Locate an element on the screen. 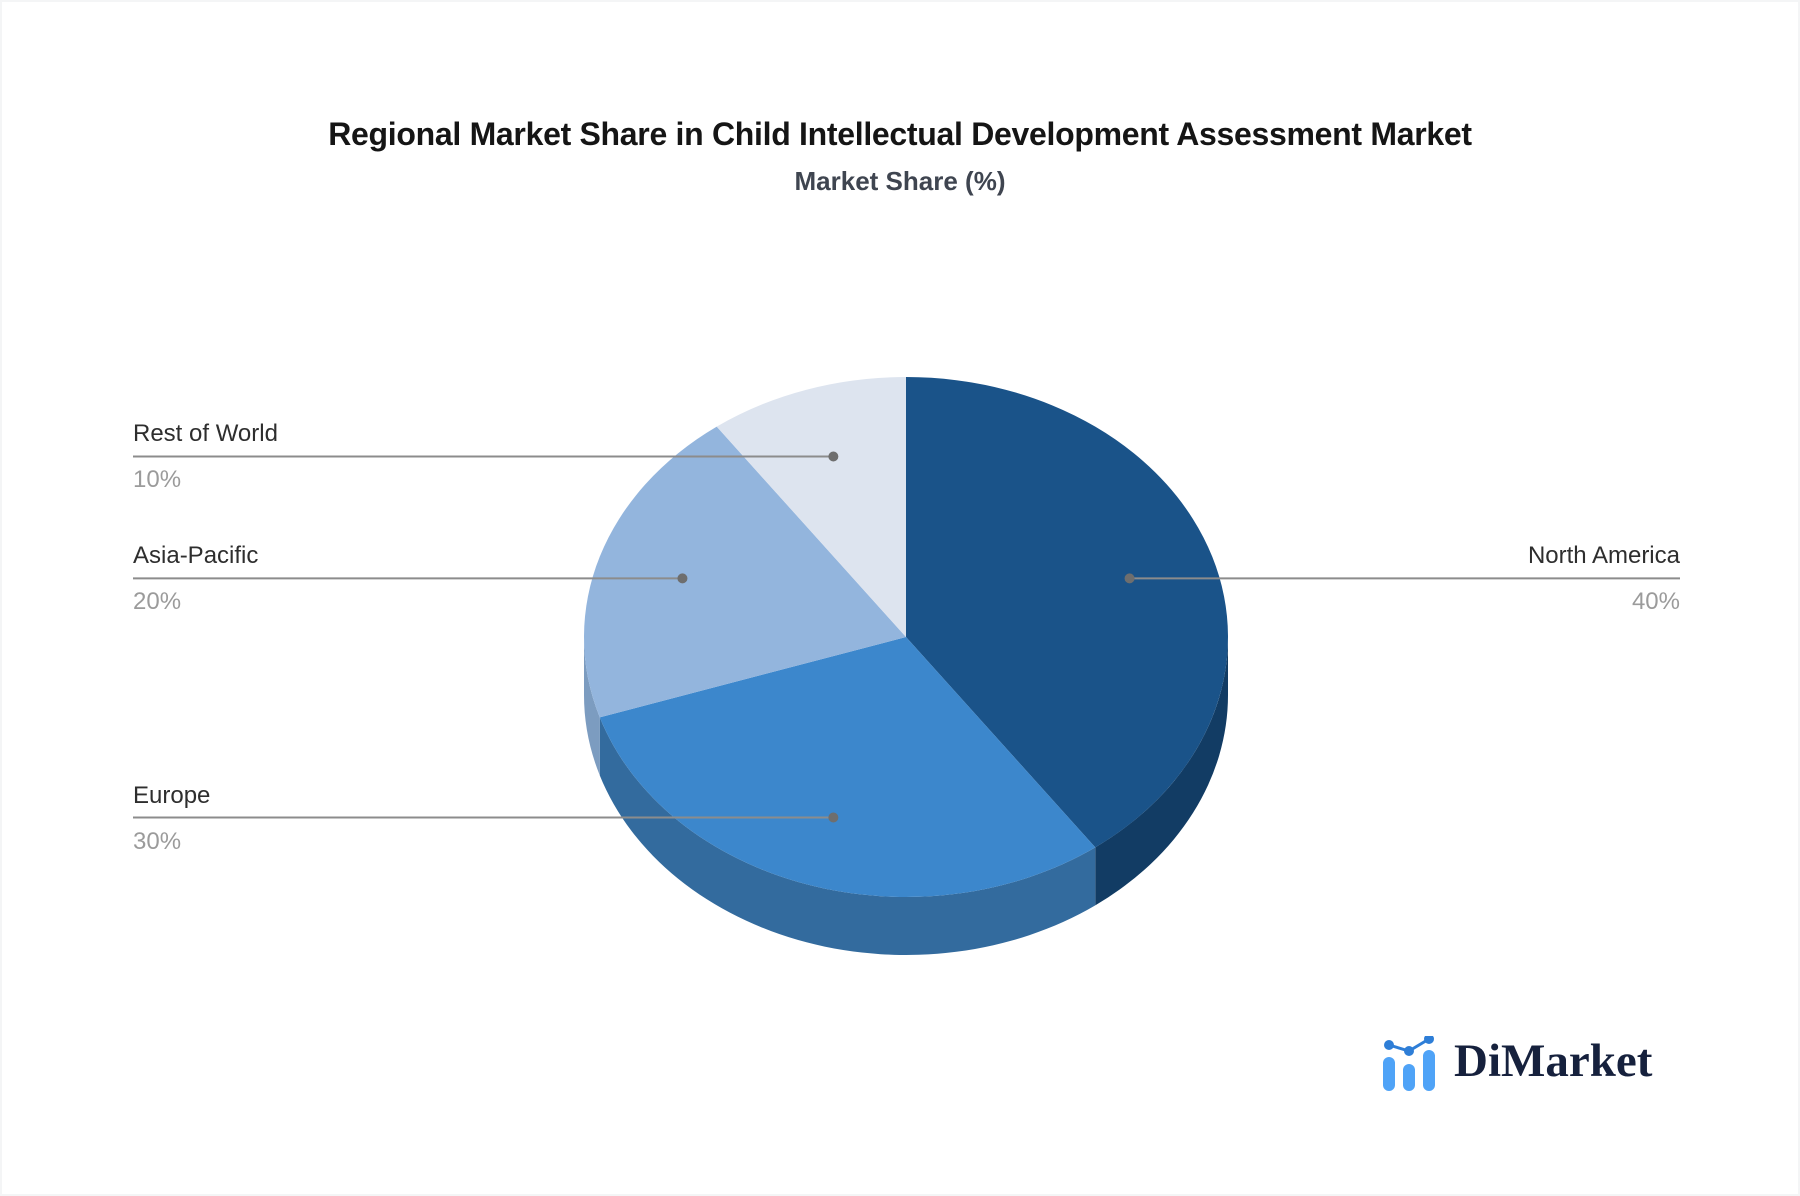 The height and width of the screenshot is (1196, 1800). leader-dot-europe is located at coordinates (833, 817).